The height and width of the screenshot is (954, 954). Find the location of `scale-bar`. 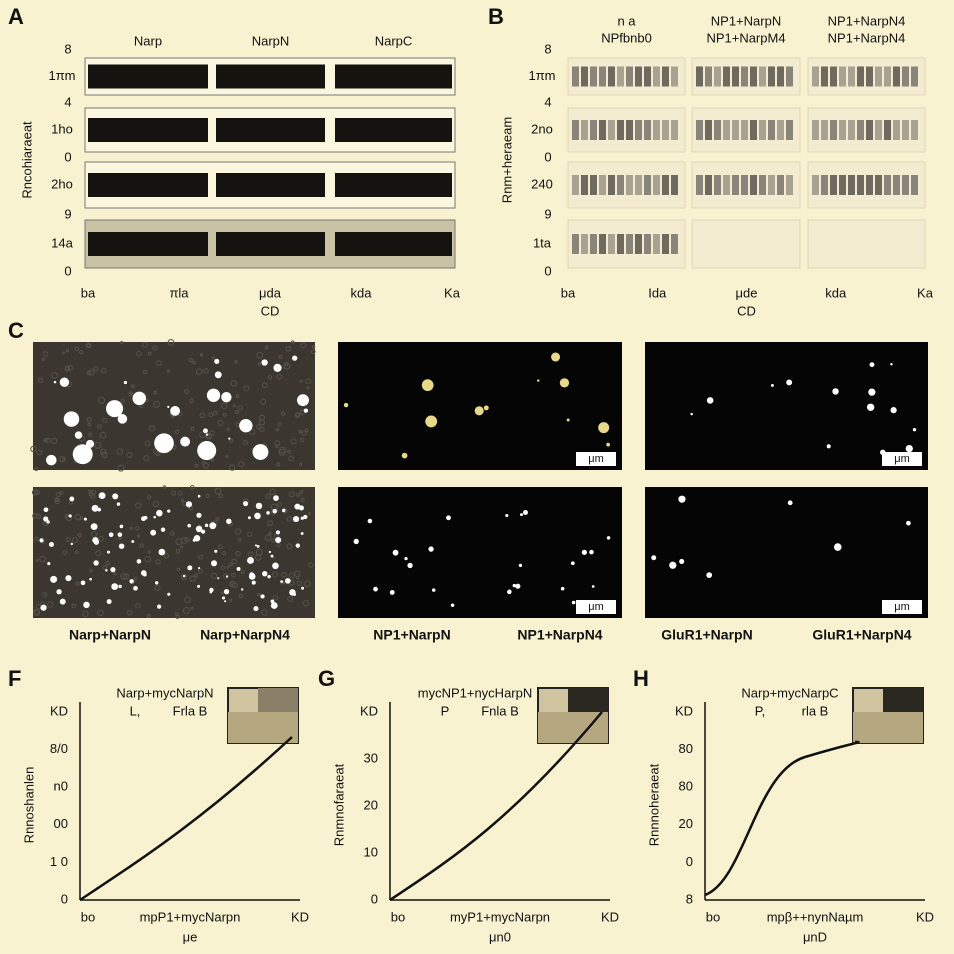

scale-bar is located at coordinates (596, 607).